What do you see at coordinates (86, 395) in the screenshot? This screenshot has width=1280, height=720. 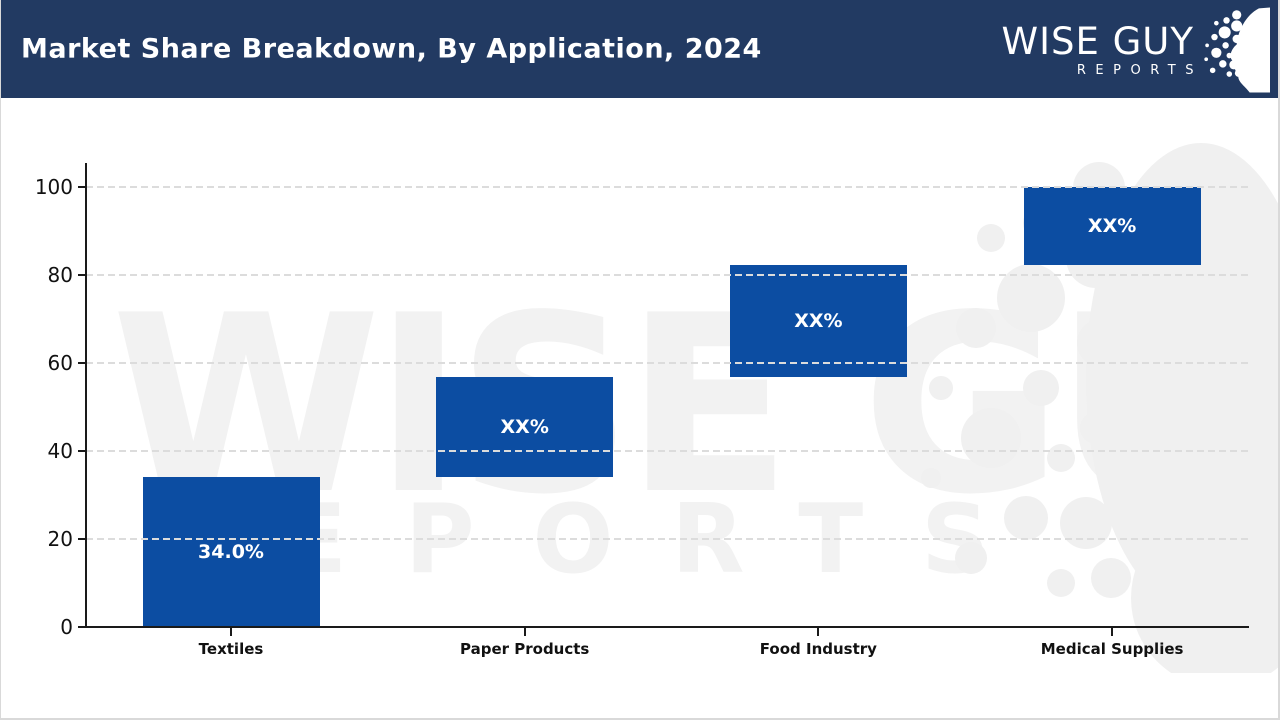 I see `y-axis-line` at bounding box center [86, 395].